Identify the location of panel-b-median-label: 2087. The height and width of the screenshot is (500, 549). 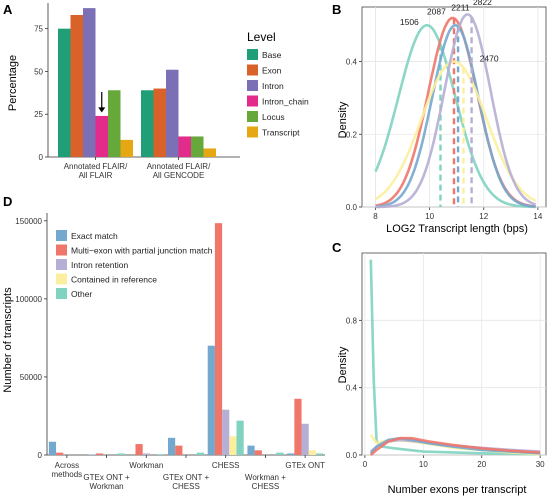
(436, 11).